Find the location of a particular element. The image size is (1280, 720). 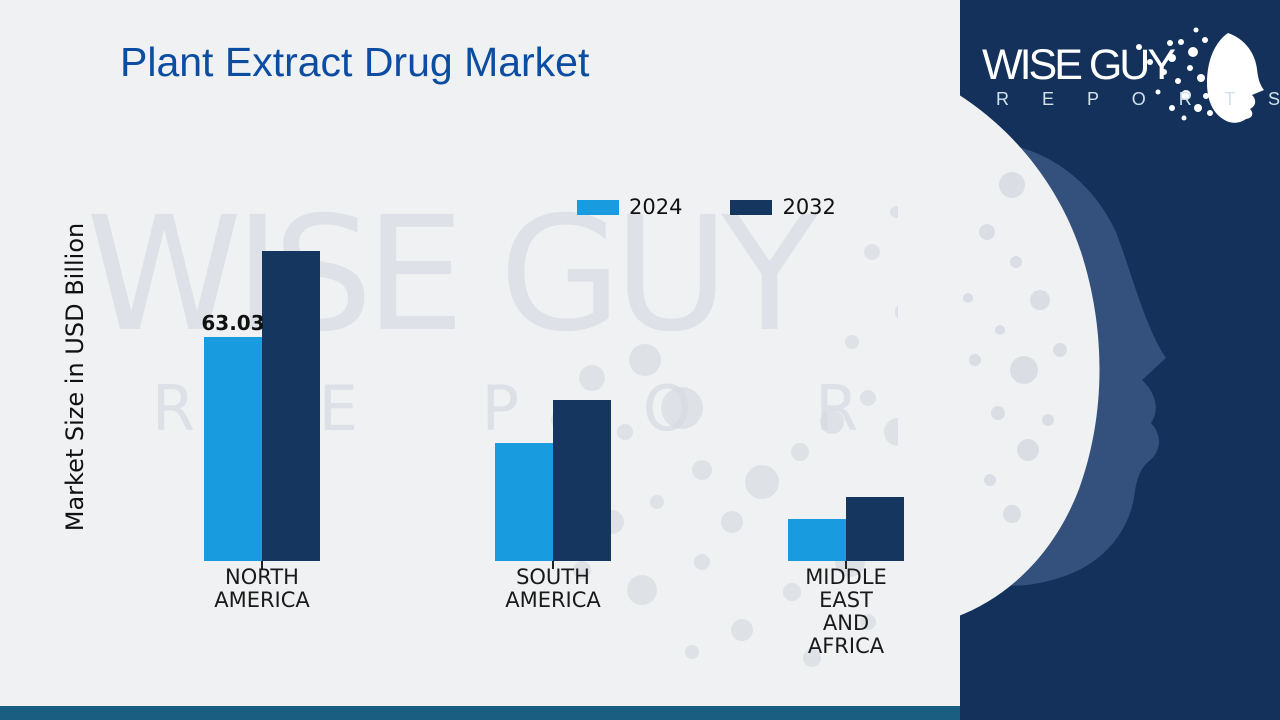

legend-item-2032: 2032 is located at coordinates (783, 207).